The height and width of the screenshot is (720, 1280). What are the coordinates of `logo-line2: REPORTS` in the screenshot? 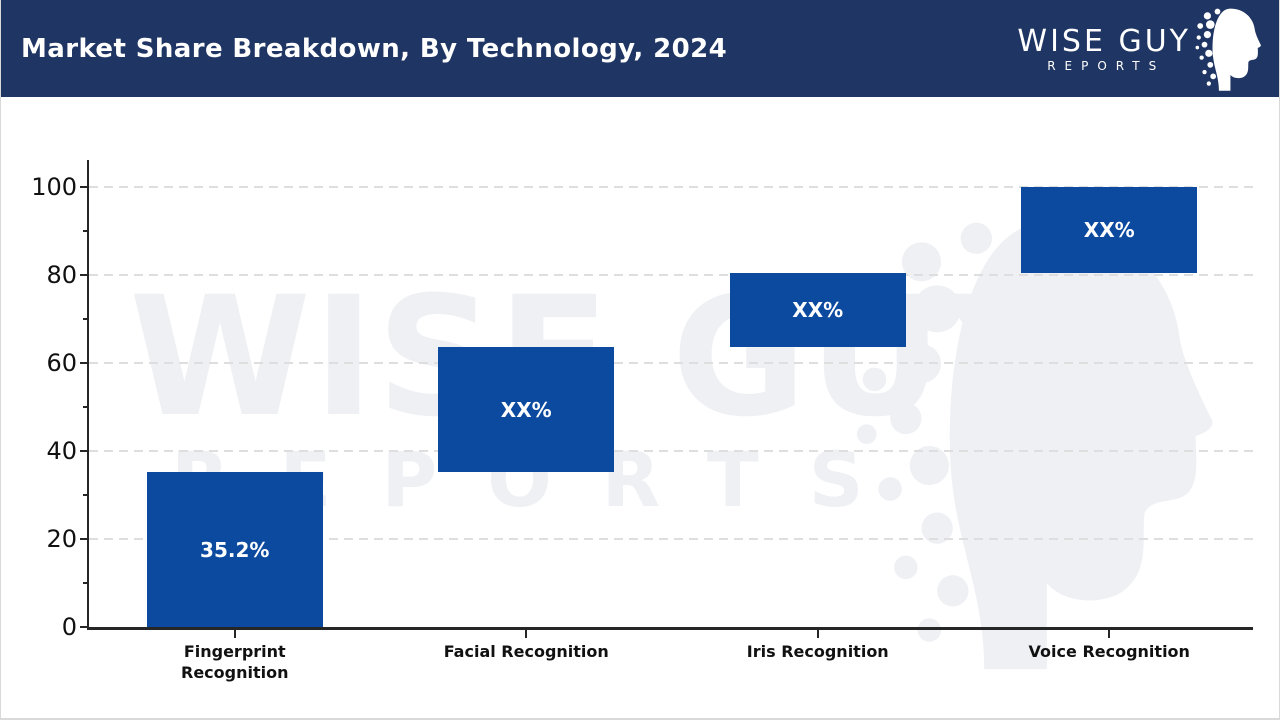 It's located at (1106, 65).